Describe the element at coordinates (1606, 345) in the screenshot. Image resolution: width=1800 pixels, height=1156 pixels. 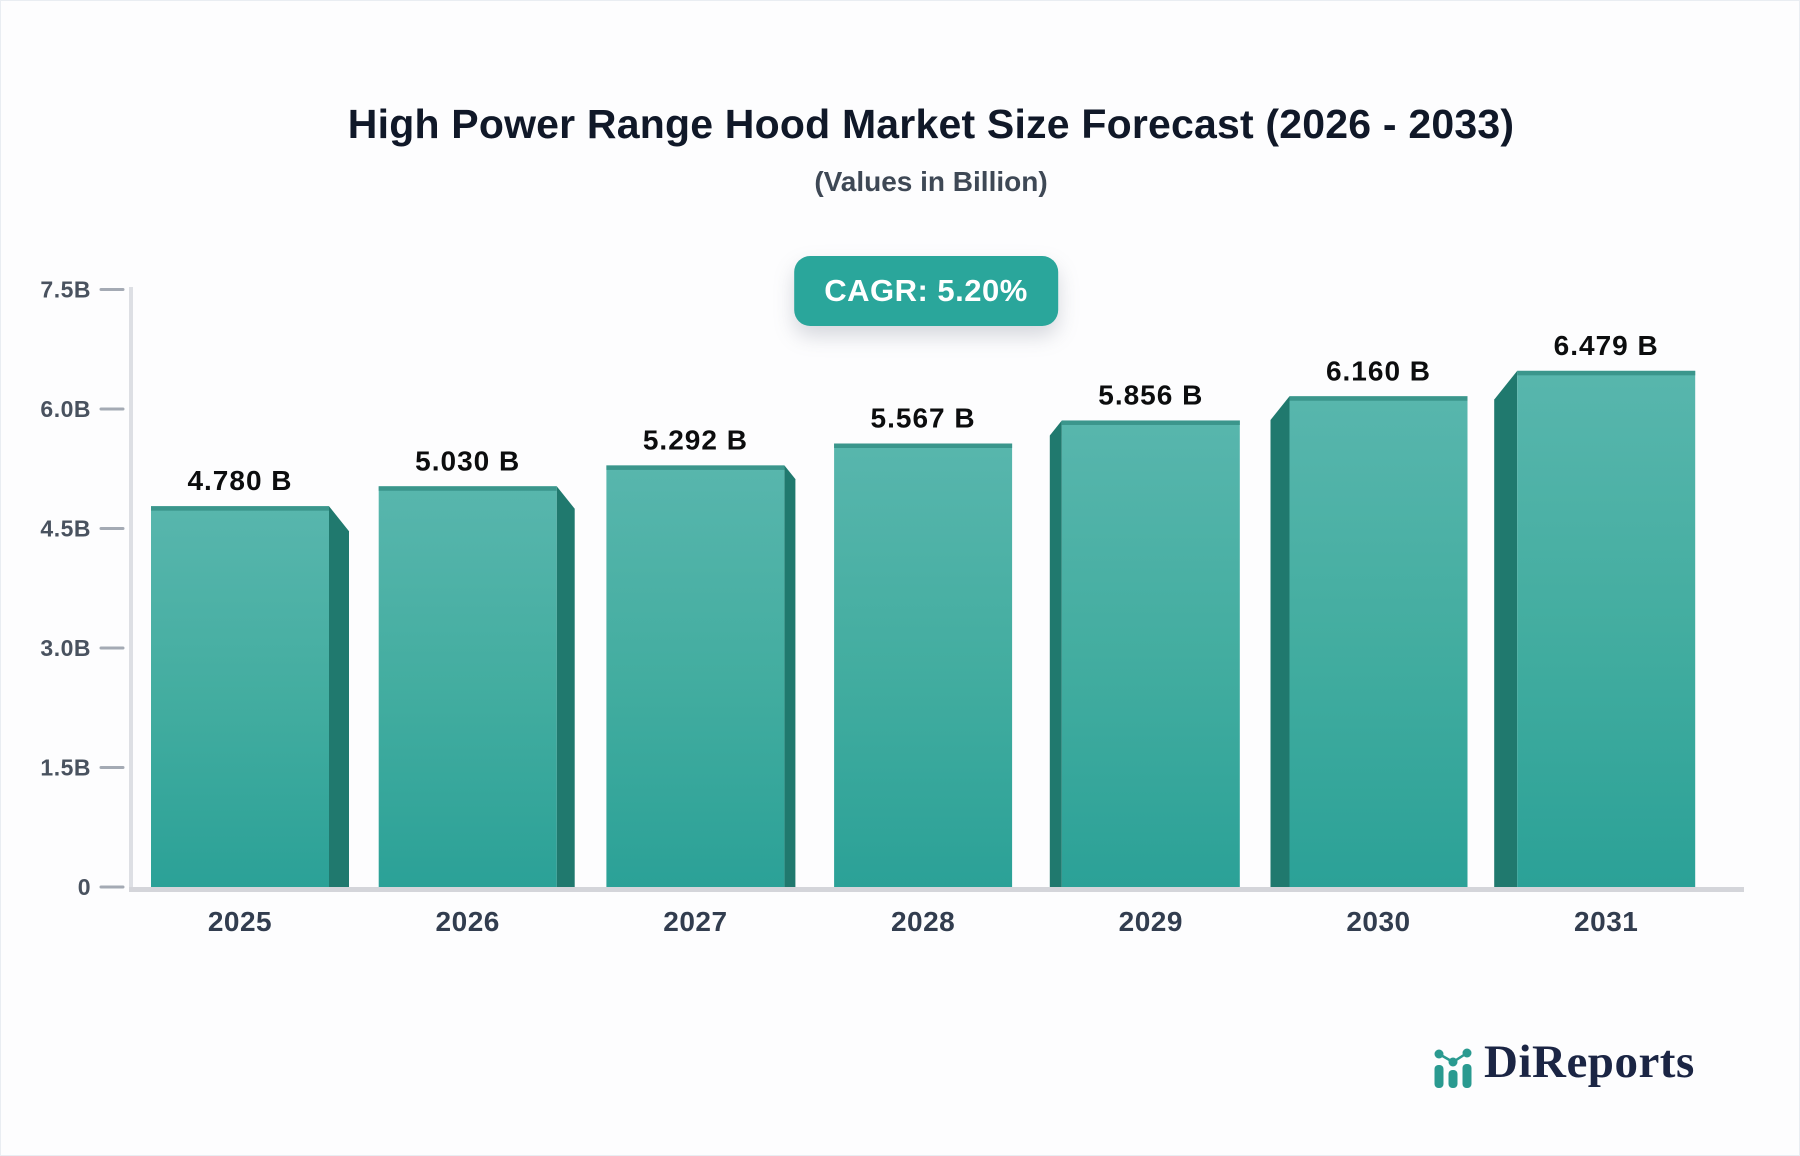
I see `bar-value-label: 6.479 B` at that location.